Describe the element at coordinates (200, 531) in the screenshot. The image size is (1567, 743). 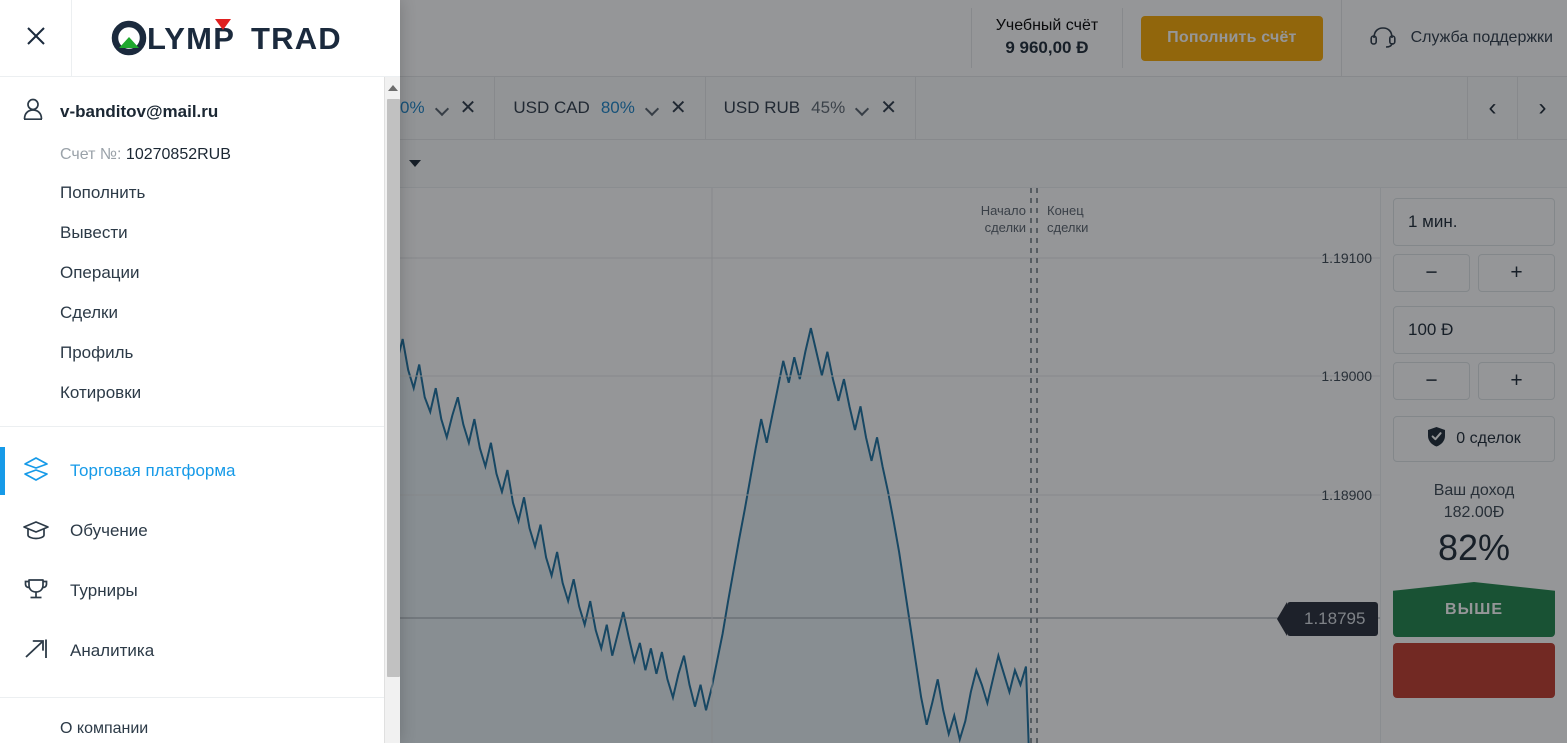
I see `sidebar-item-education: Обучение` at that location.